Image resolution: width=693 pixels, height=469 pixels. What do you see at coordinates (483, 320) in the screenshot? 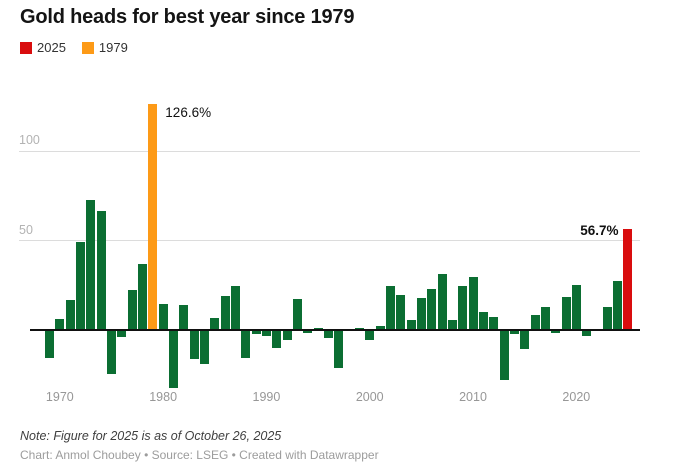
I see `bar-2011` at bounding box center [483, 320].